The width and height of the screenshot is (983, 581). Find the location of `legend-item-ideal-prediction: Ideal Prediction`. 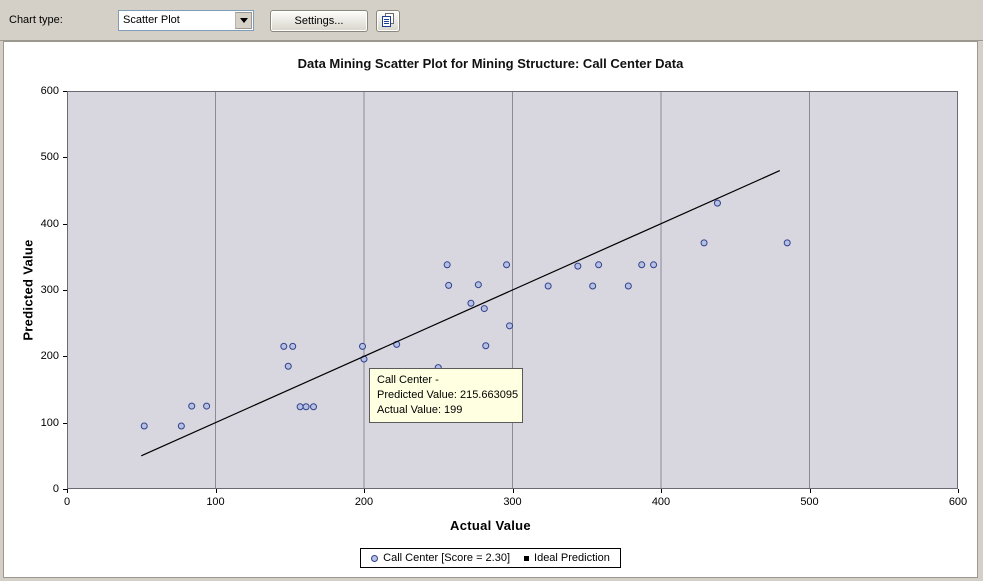

legend-item-ideal-prediction: Ideal Prediction is located at coordinates (567, 558).